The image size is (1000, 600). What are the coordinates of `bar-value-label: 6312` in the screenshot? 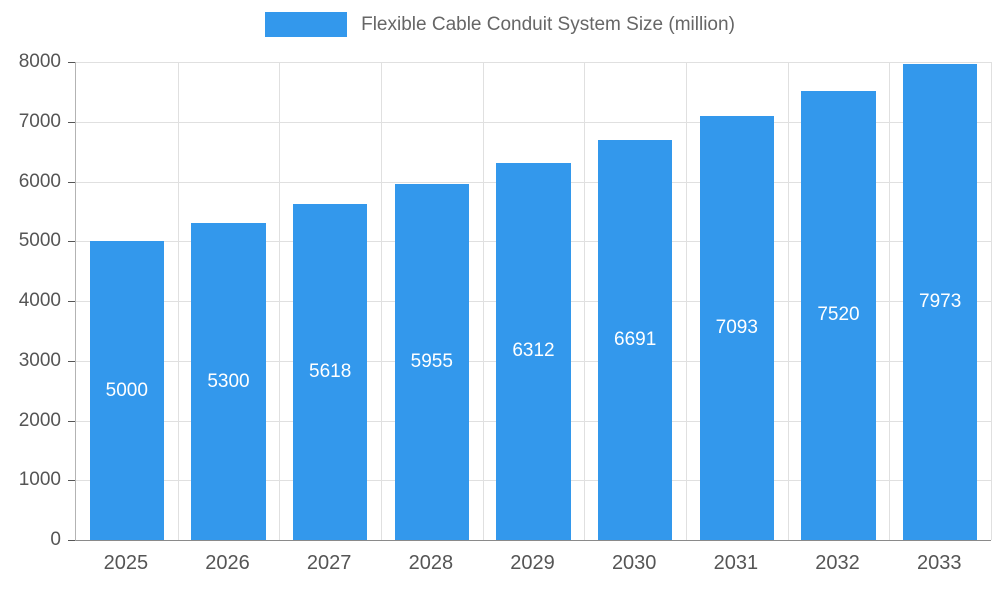 It's located at (533, 351).